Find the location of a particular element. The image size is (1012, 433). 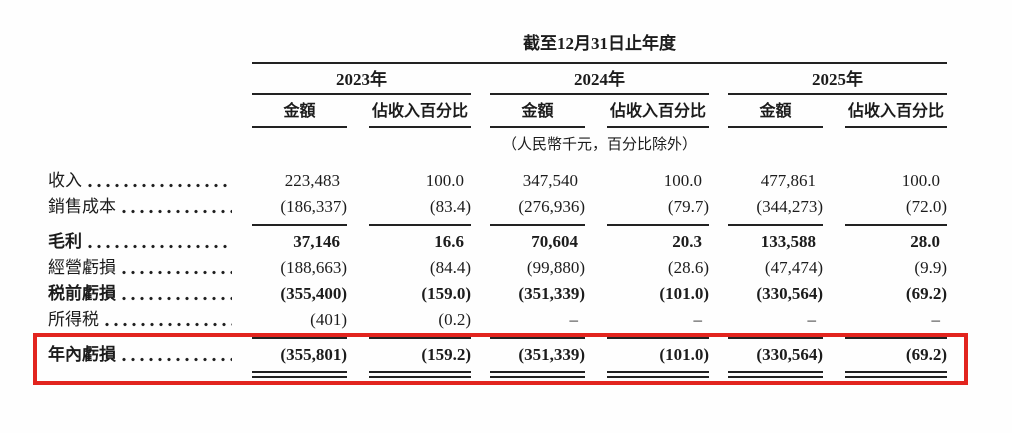

subheader-underline-row is located at coordinates (599, 127).